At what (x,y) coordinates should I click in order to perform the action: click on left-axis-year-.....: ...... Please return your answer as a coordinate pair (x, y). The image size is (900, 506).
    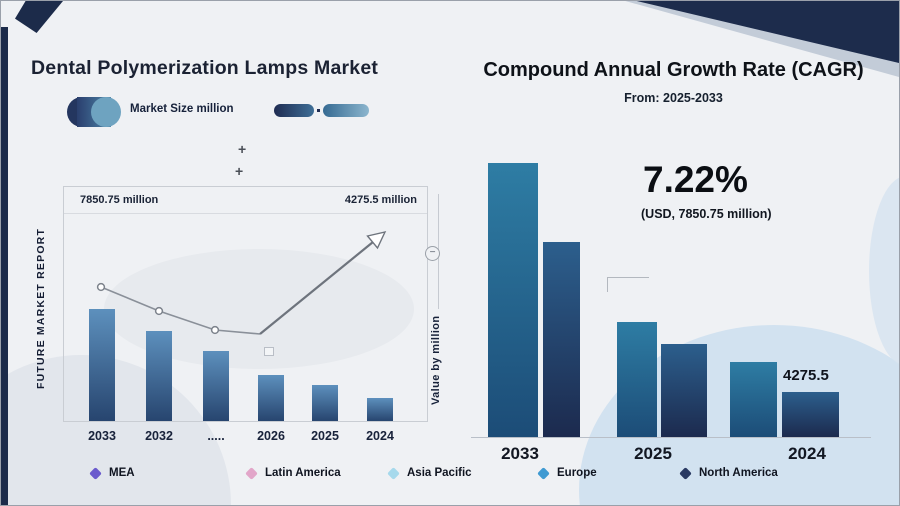
    Looking at the image, I should click on (216, 436).